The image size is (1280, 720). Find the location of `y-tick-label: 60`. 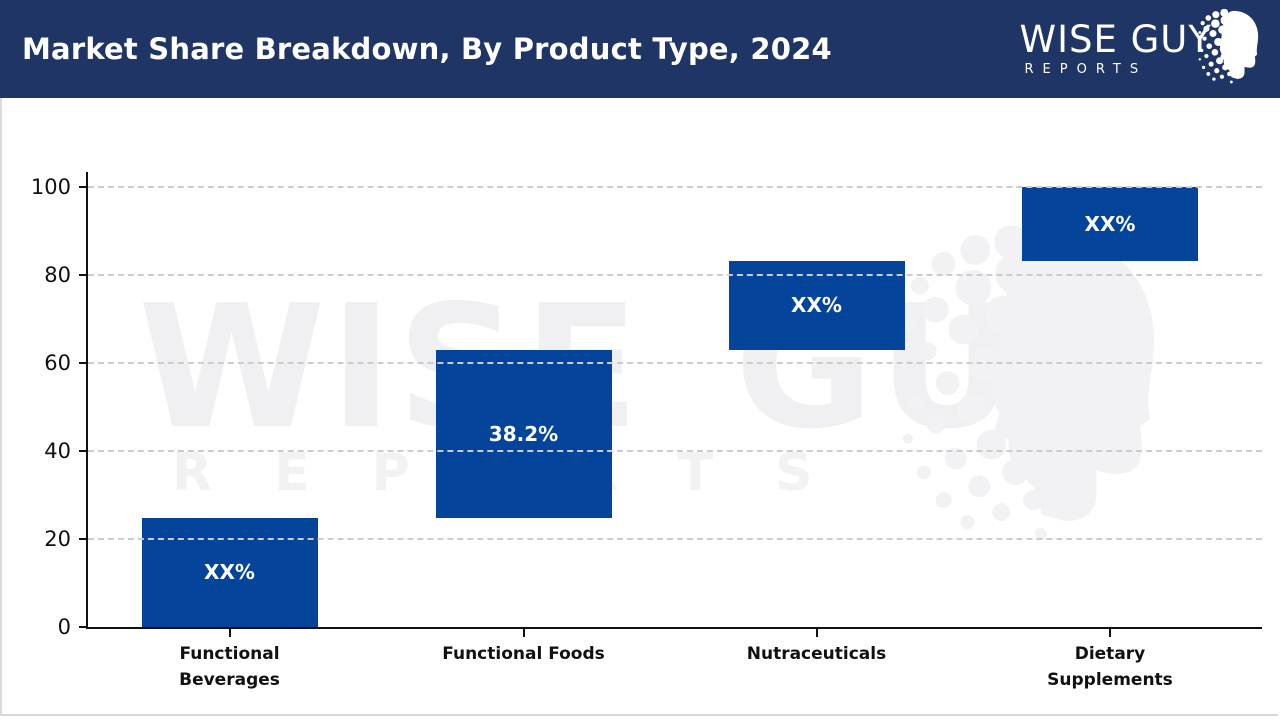

y-tick-label: 60 is located at coordinates (57, 363).